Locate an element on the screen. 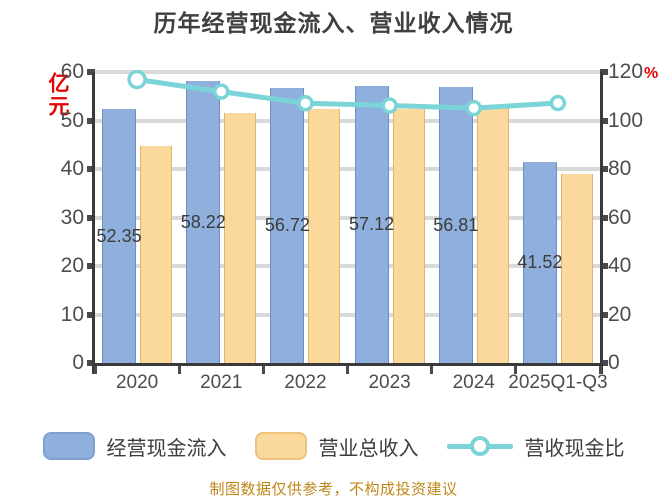 Image resolution: width=667 pixels, height=500 pixels. y-axis-tick-label-left: 10 is located at coordinates (72, 314).